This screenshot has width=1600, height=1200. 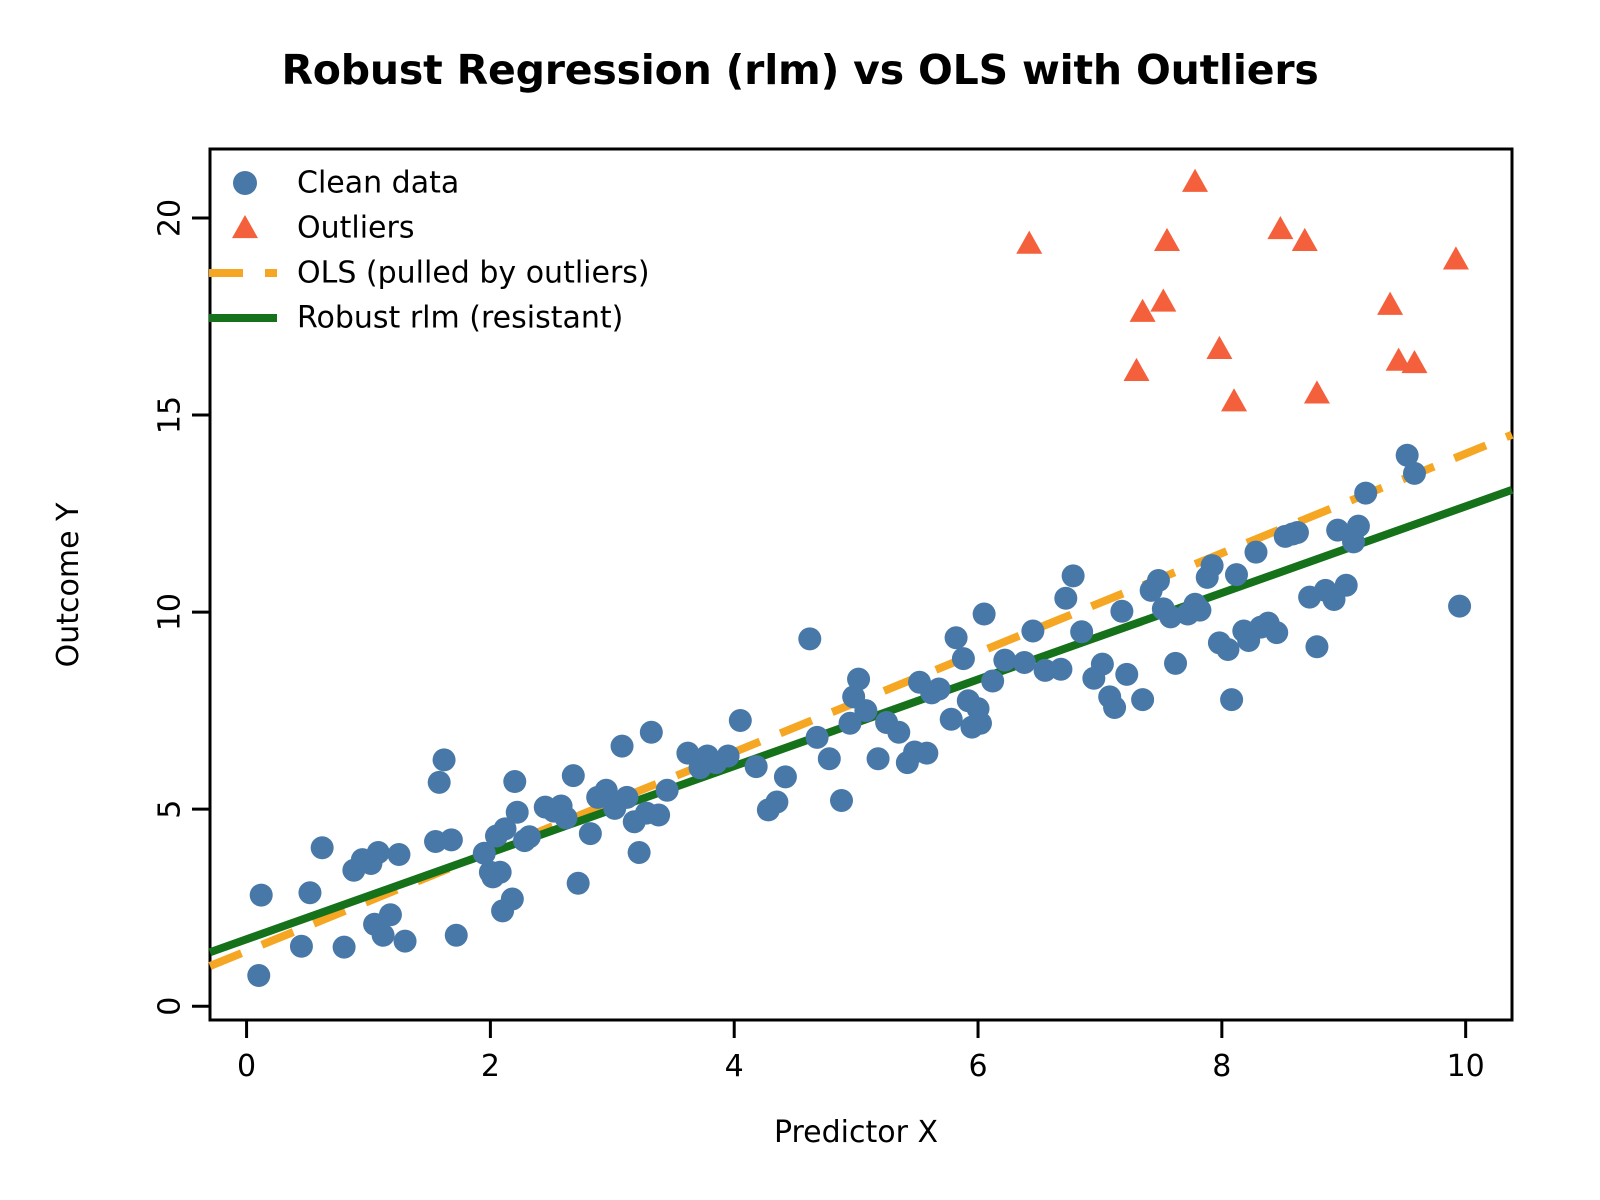 I want to click on y-axis-title: Outcome Y, so click(x=68, y=584).